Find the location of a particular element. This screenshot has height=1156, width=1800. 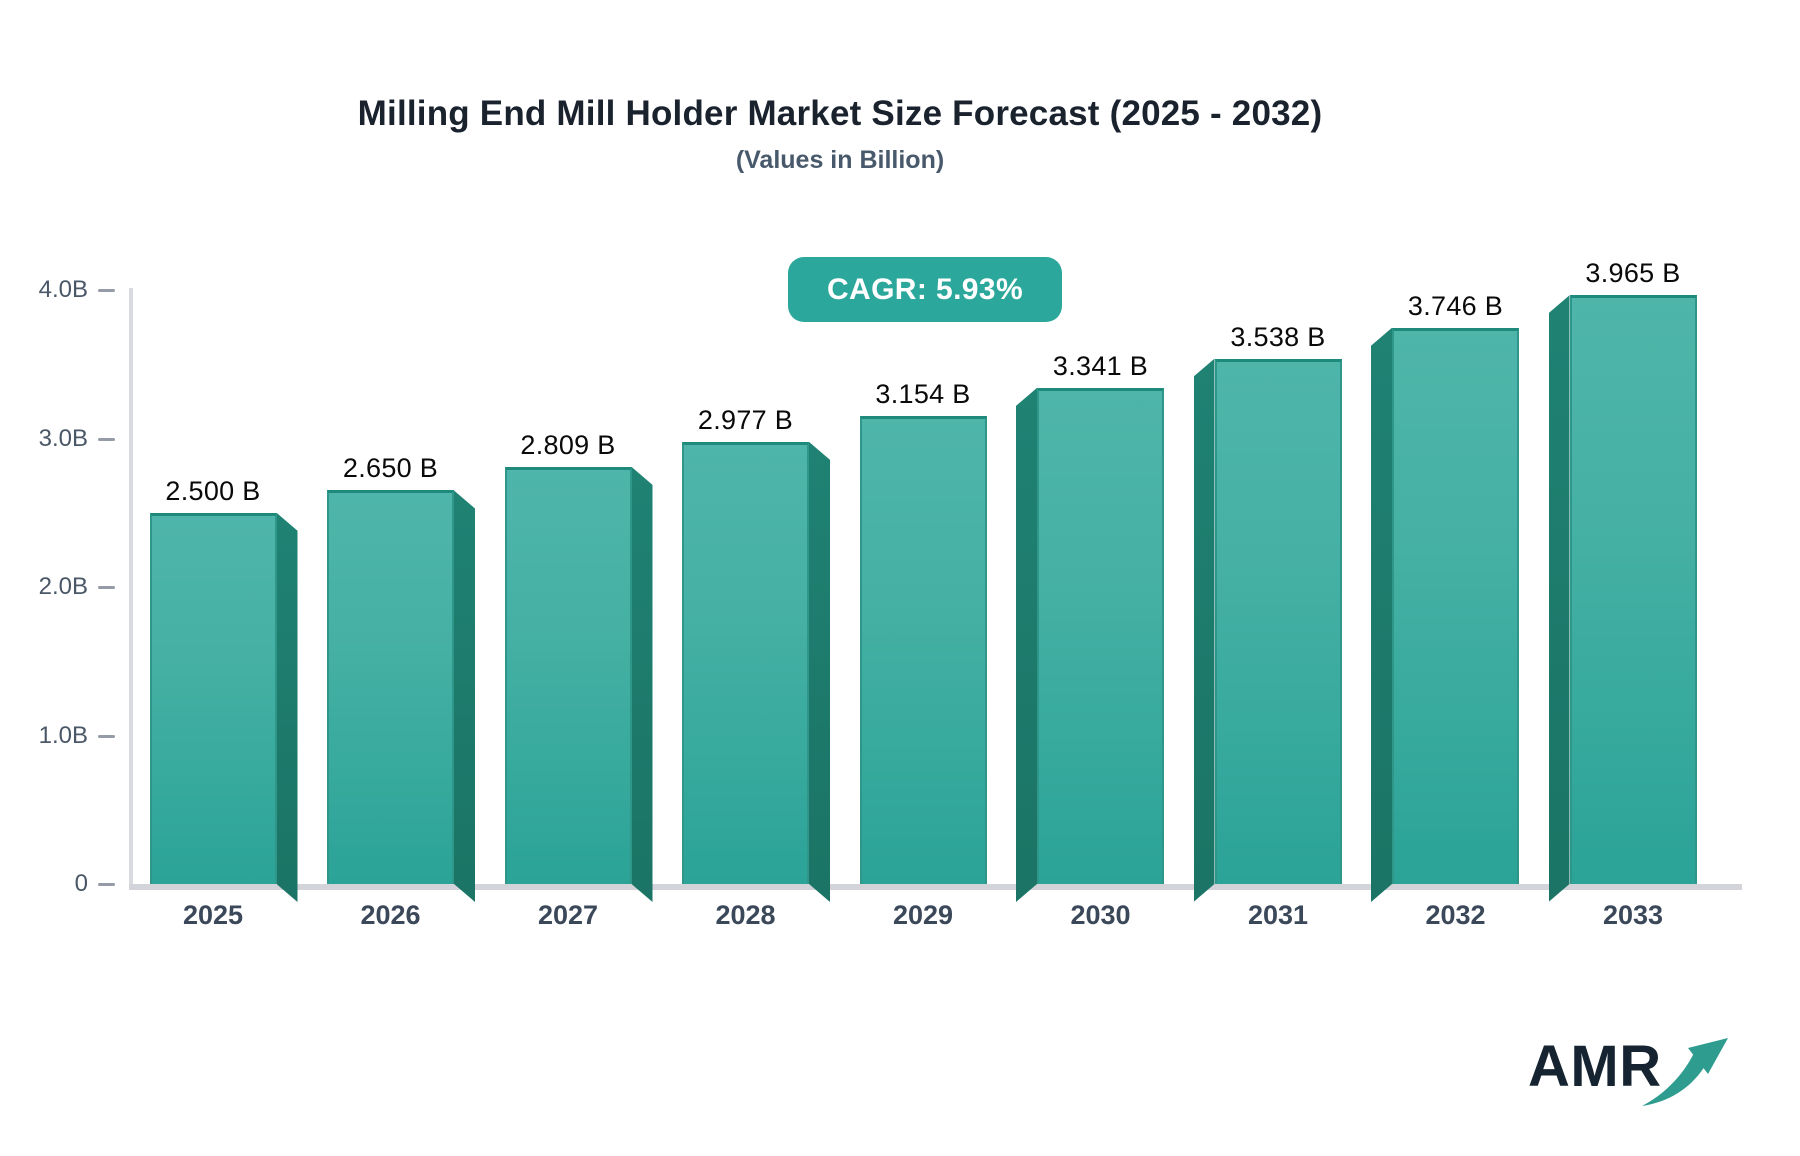

bar-value-label: 2.500 B is located at coordinates (213, 490).